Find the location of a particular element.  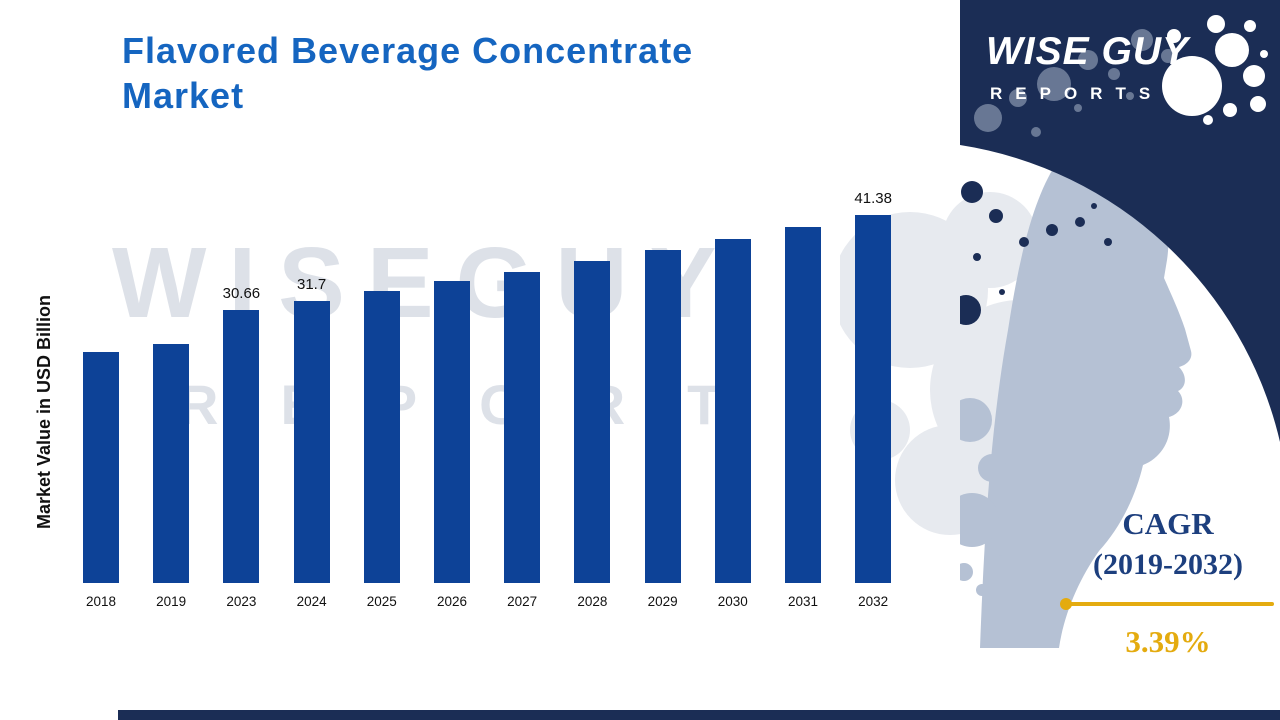

x-tick-2027: 2027 is located at coordinates (522, 601).